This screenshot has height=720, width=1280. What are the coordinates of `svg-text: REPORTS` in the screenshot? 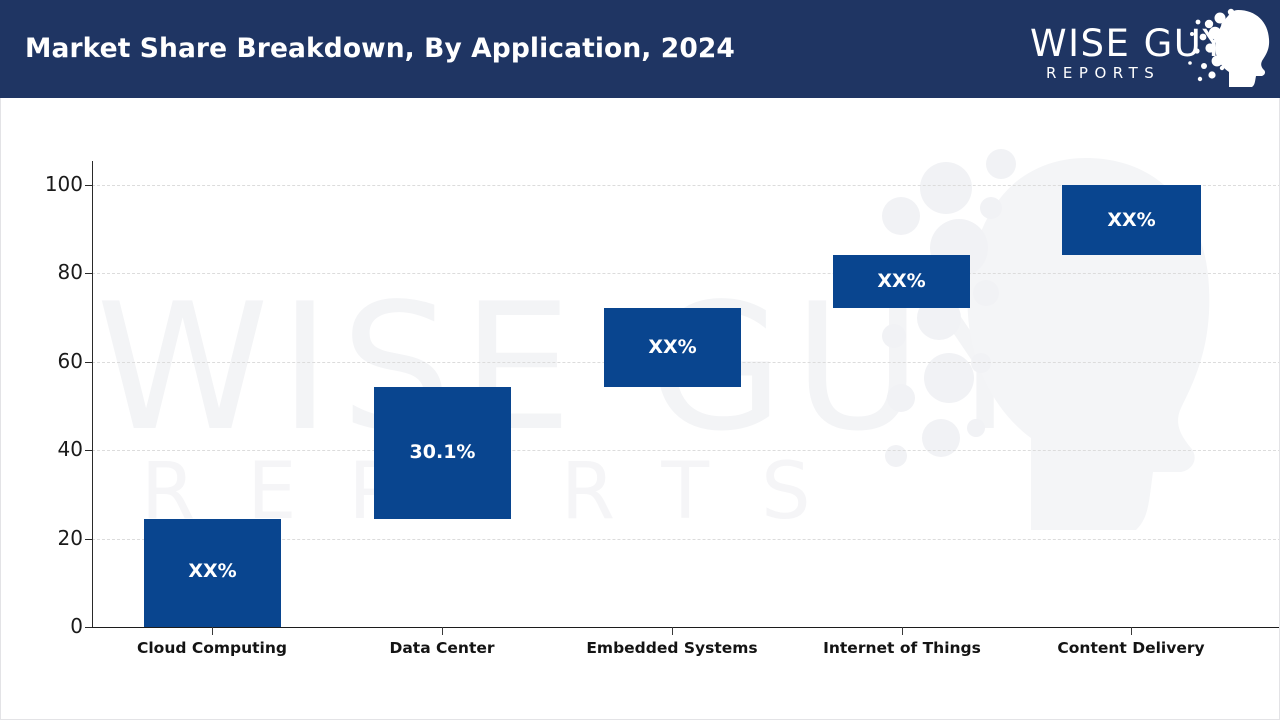 It's located at (1103, 73).